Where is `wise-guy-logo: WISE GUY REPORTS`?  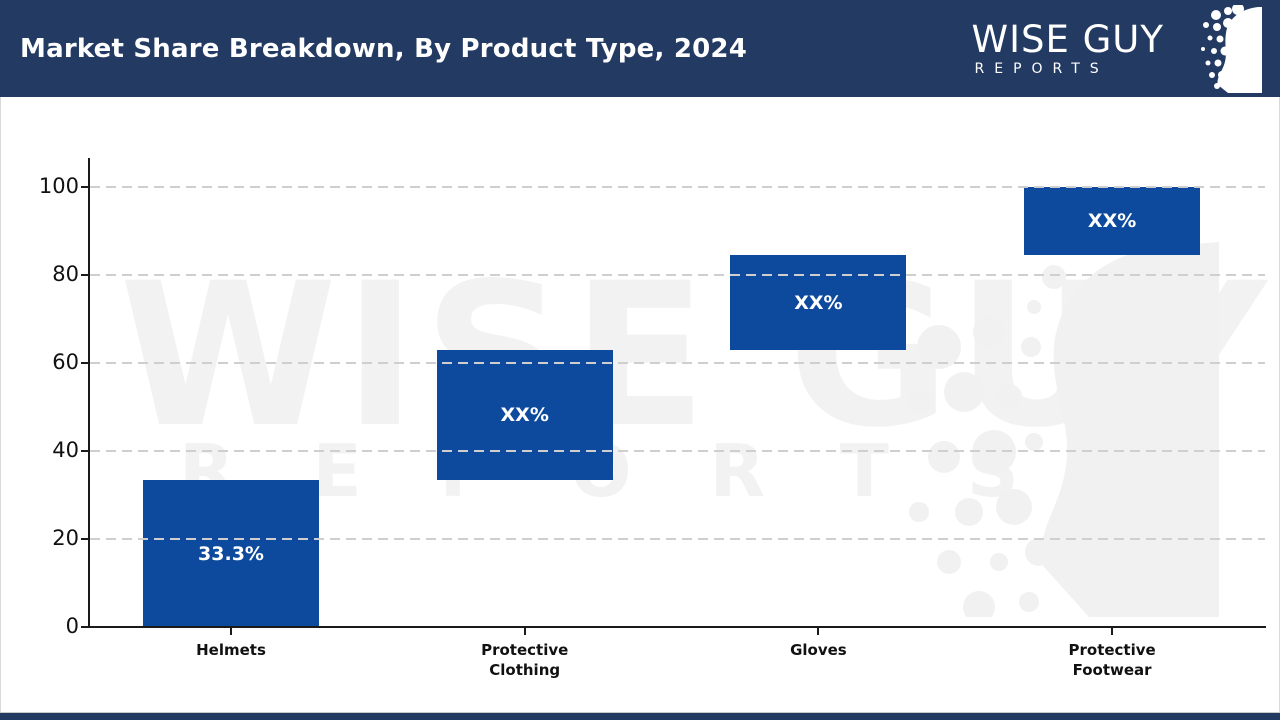 wise-guy-logo: WISE GUY REPORTS is located at coordinates (1117, 48).